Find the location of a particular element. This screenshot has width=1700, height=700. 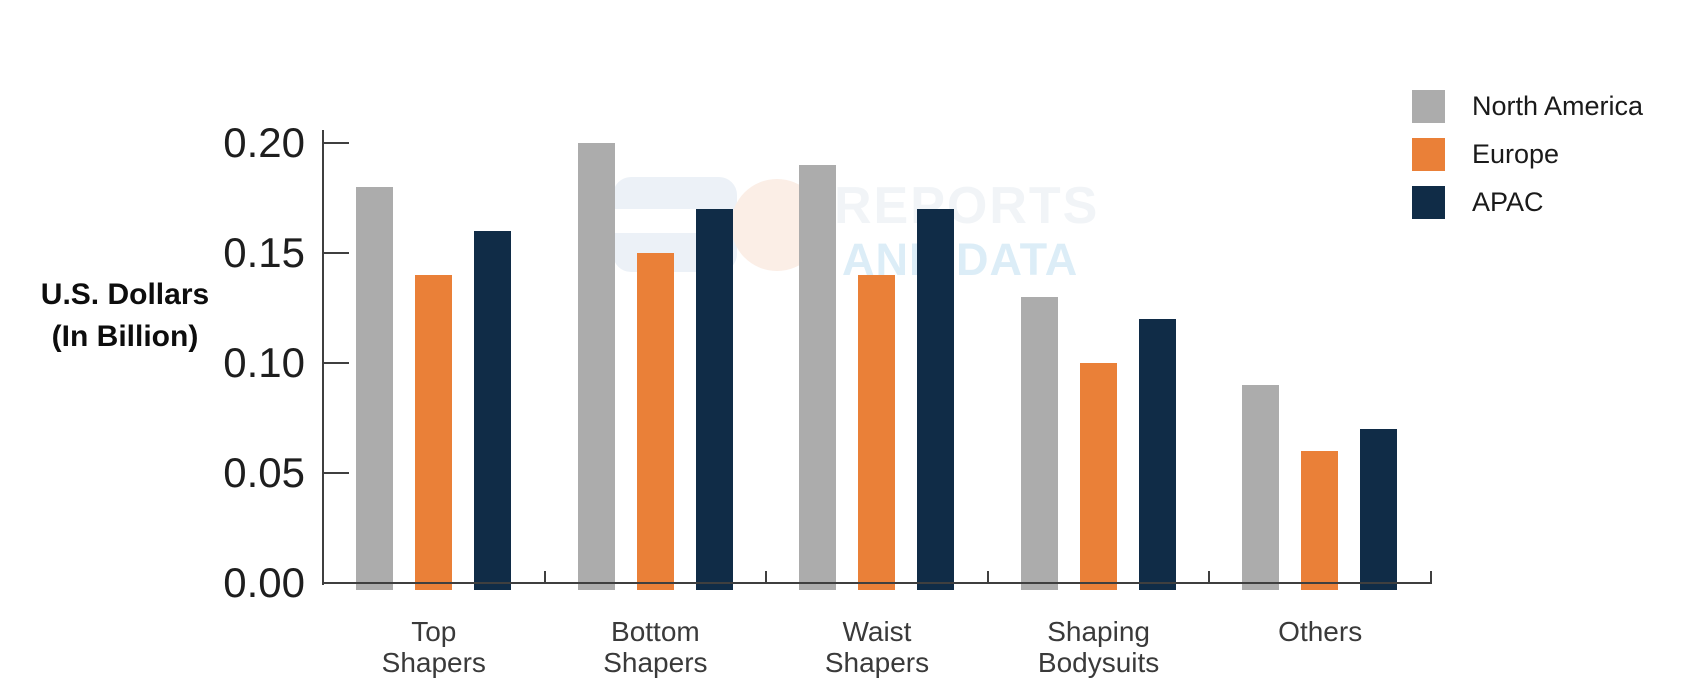

legend-label: Europe is located at coordinates (1516, 154).